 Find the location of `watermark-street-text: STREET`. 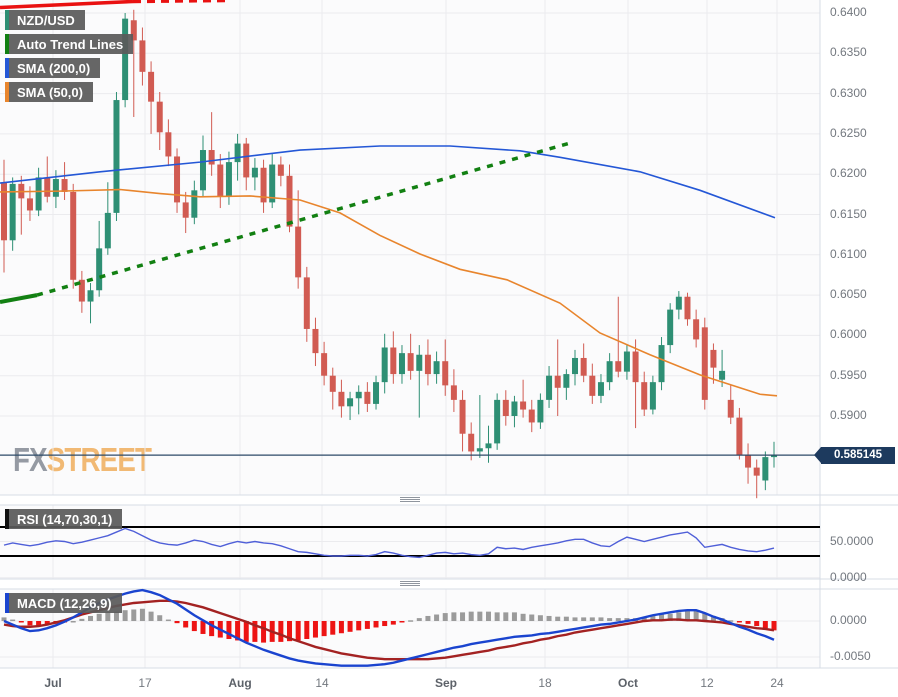

watermark-street-text: STREET is located at coordinates (99, 459).